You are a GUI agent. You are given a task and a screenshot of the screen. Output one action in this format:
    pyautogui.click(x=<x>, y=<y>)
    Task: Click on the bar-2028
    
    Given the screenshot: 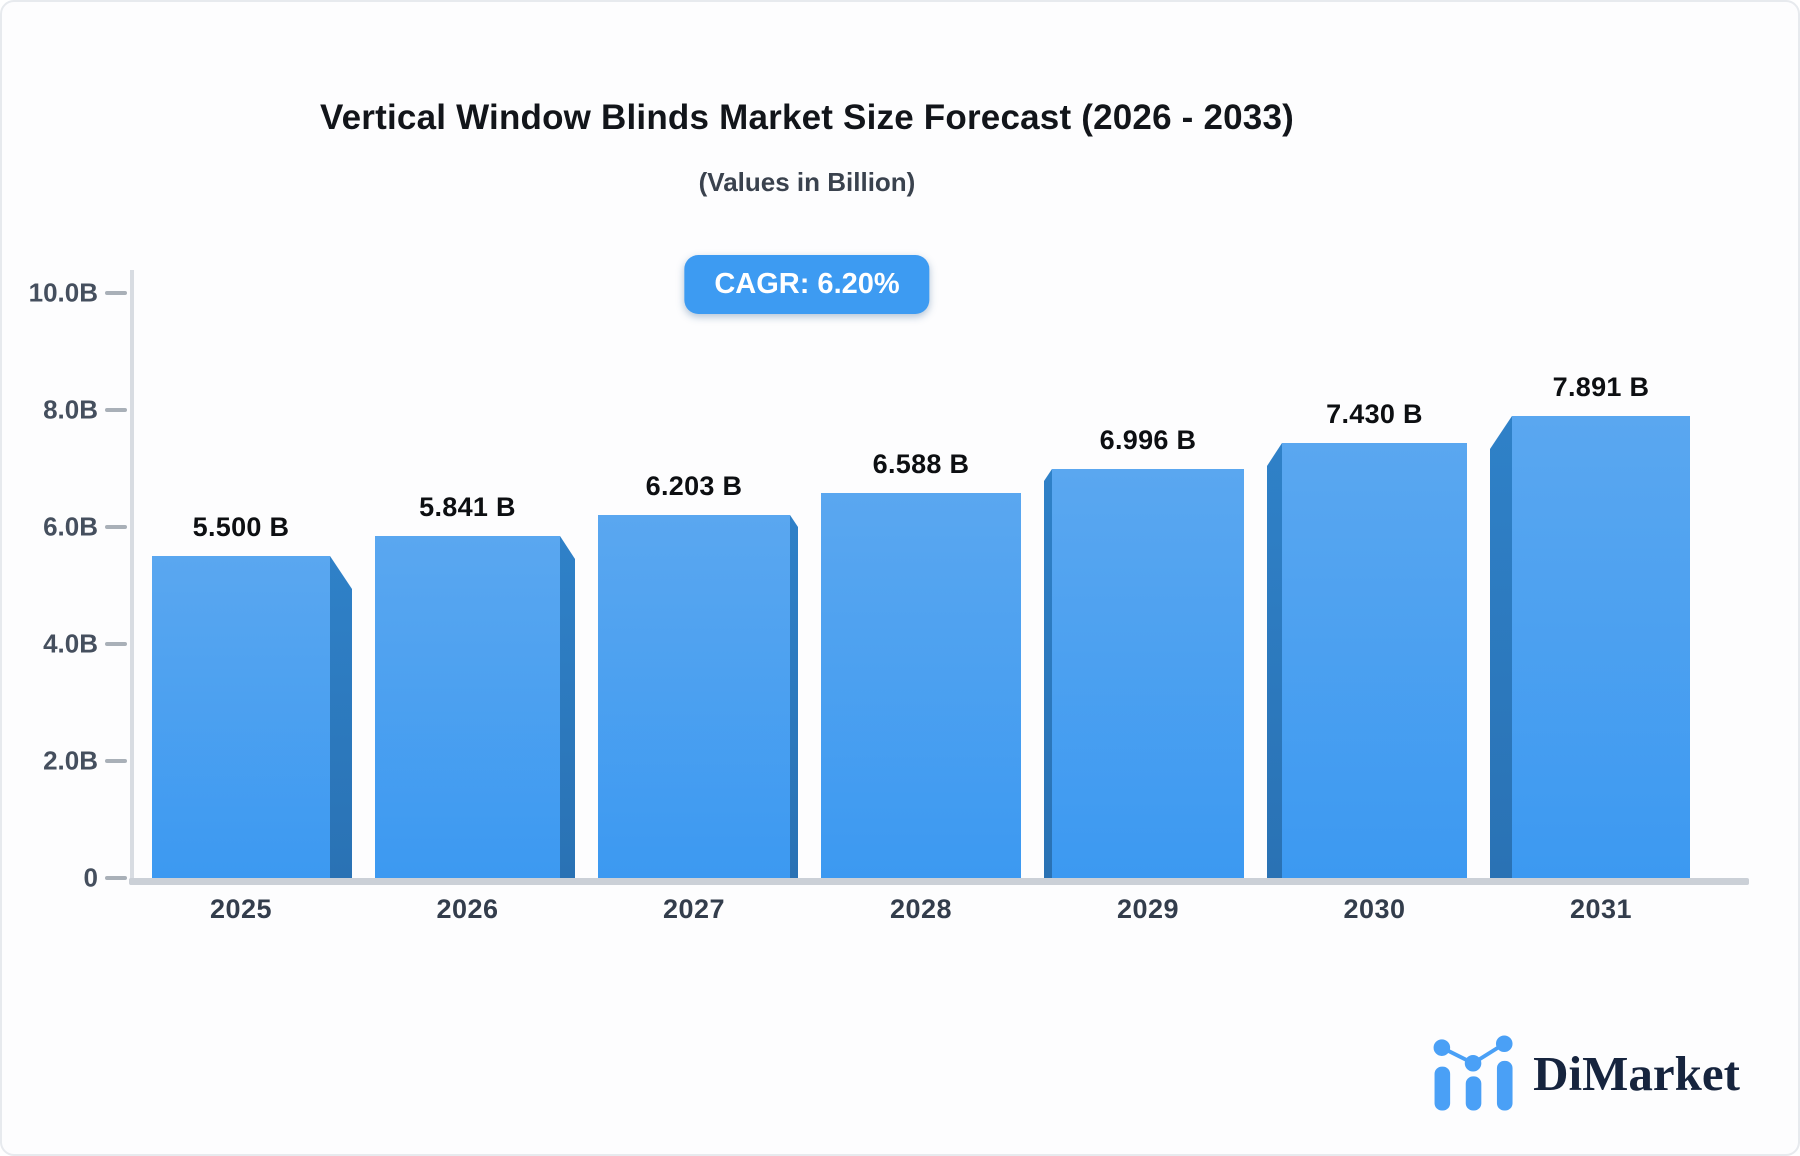 What is the action you would take?
    pyautogui.click(x=921, y=685)
    